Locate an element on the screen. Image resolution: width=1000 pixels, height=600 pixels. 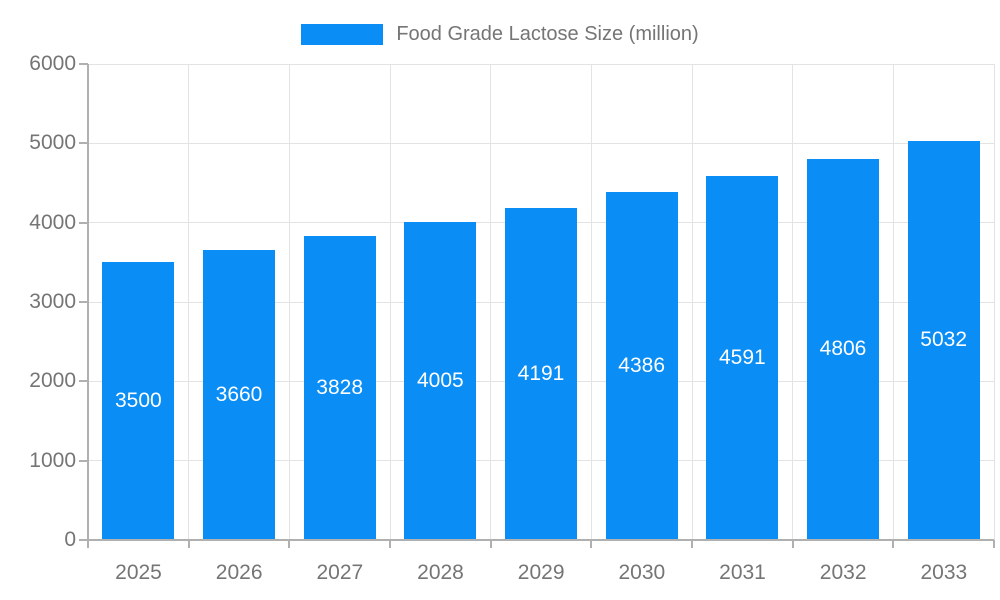
x-tick-label: 2026 is located at coordinates (239, 572).